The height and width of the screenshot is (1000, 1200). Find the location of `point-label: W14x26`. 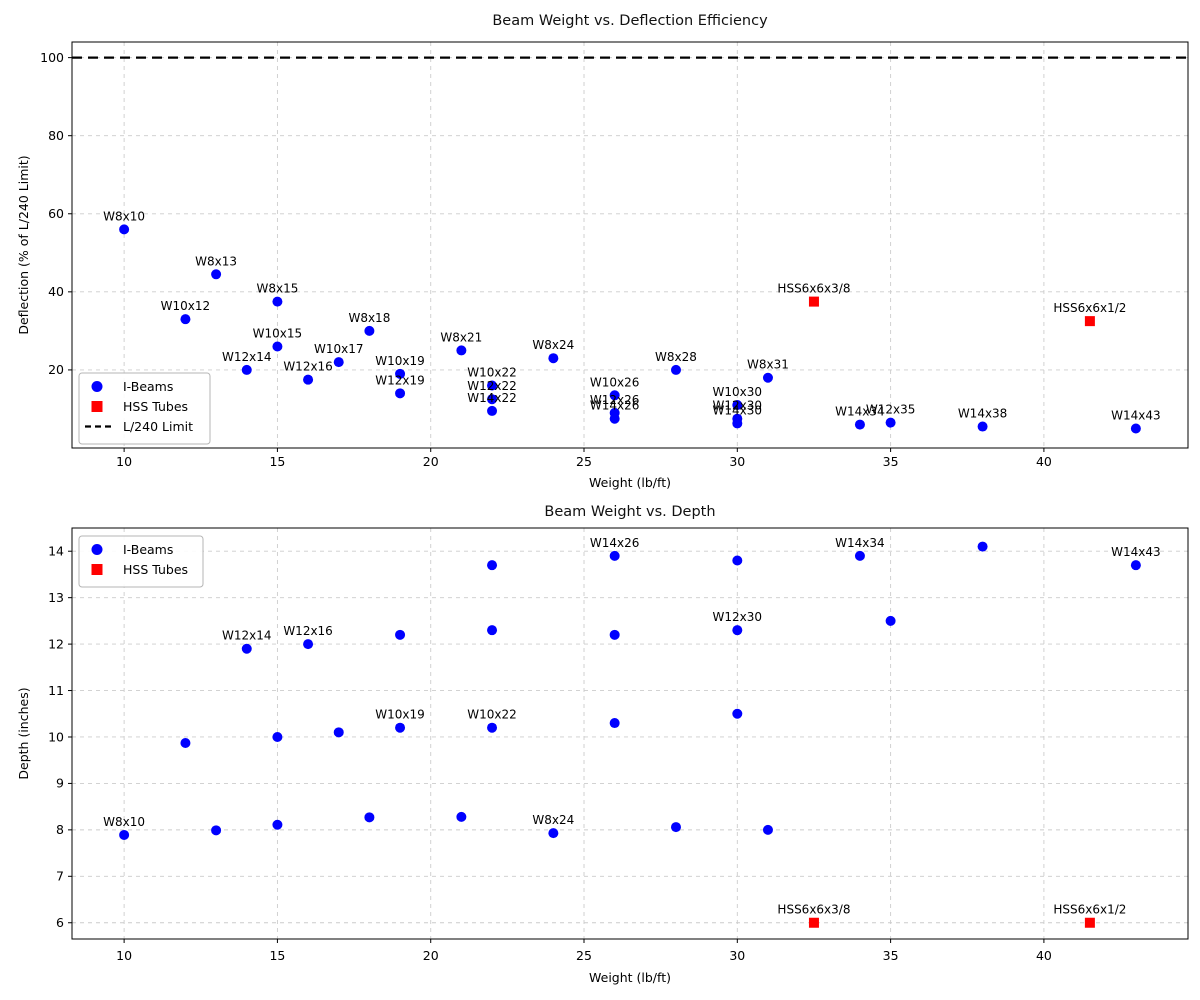

point-label: W14x26 is located at coordinates (615, 543).